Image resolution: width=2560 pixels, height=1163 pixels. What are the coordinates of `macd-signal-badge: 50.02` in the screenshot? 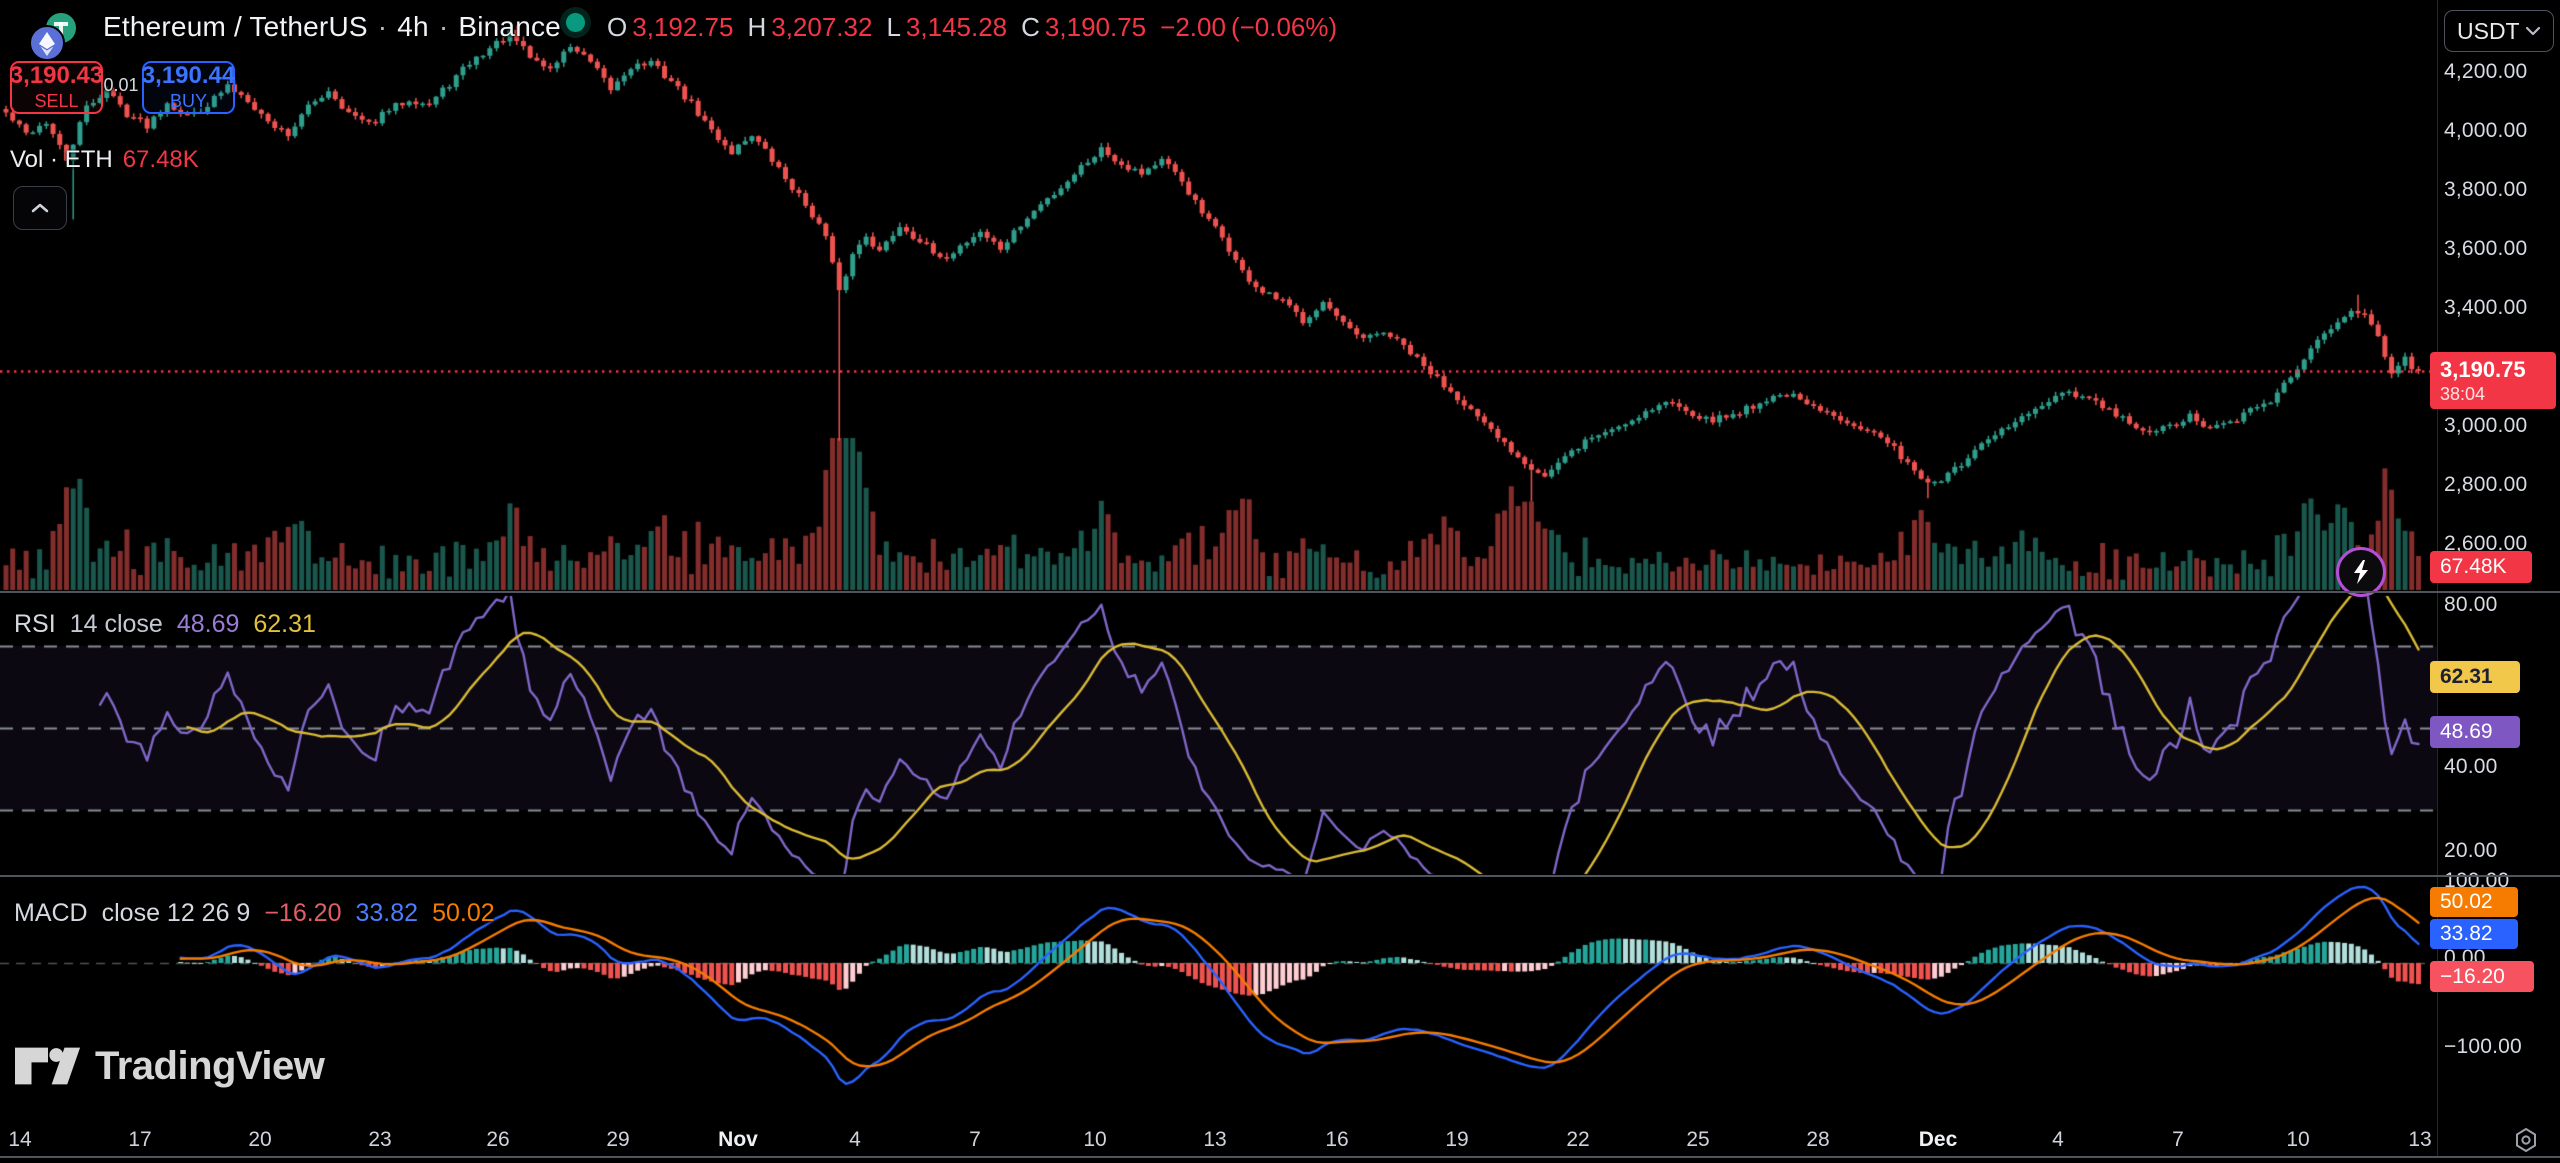 It's located at (2474, 902).